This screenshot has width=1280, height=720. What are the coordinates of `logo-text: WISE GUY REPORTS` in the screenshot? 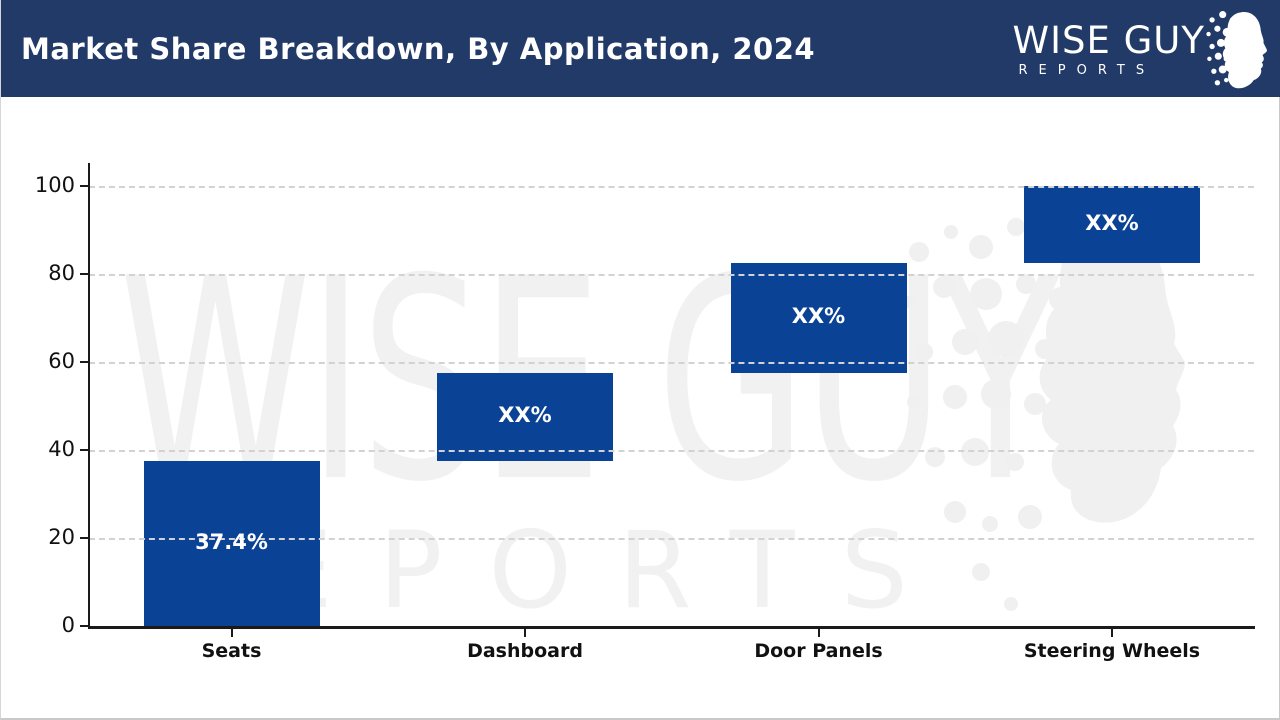 It's located at (1108, 48).